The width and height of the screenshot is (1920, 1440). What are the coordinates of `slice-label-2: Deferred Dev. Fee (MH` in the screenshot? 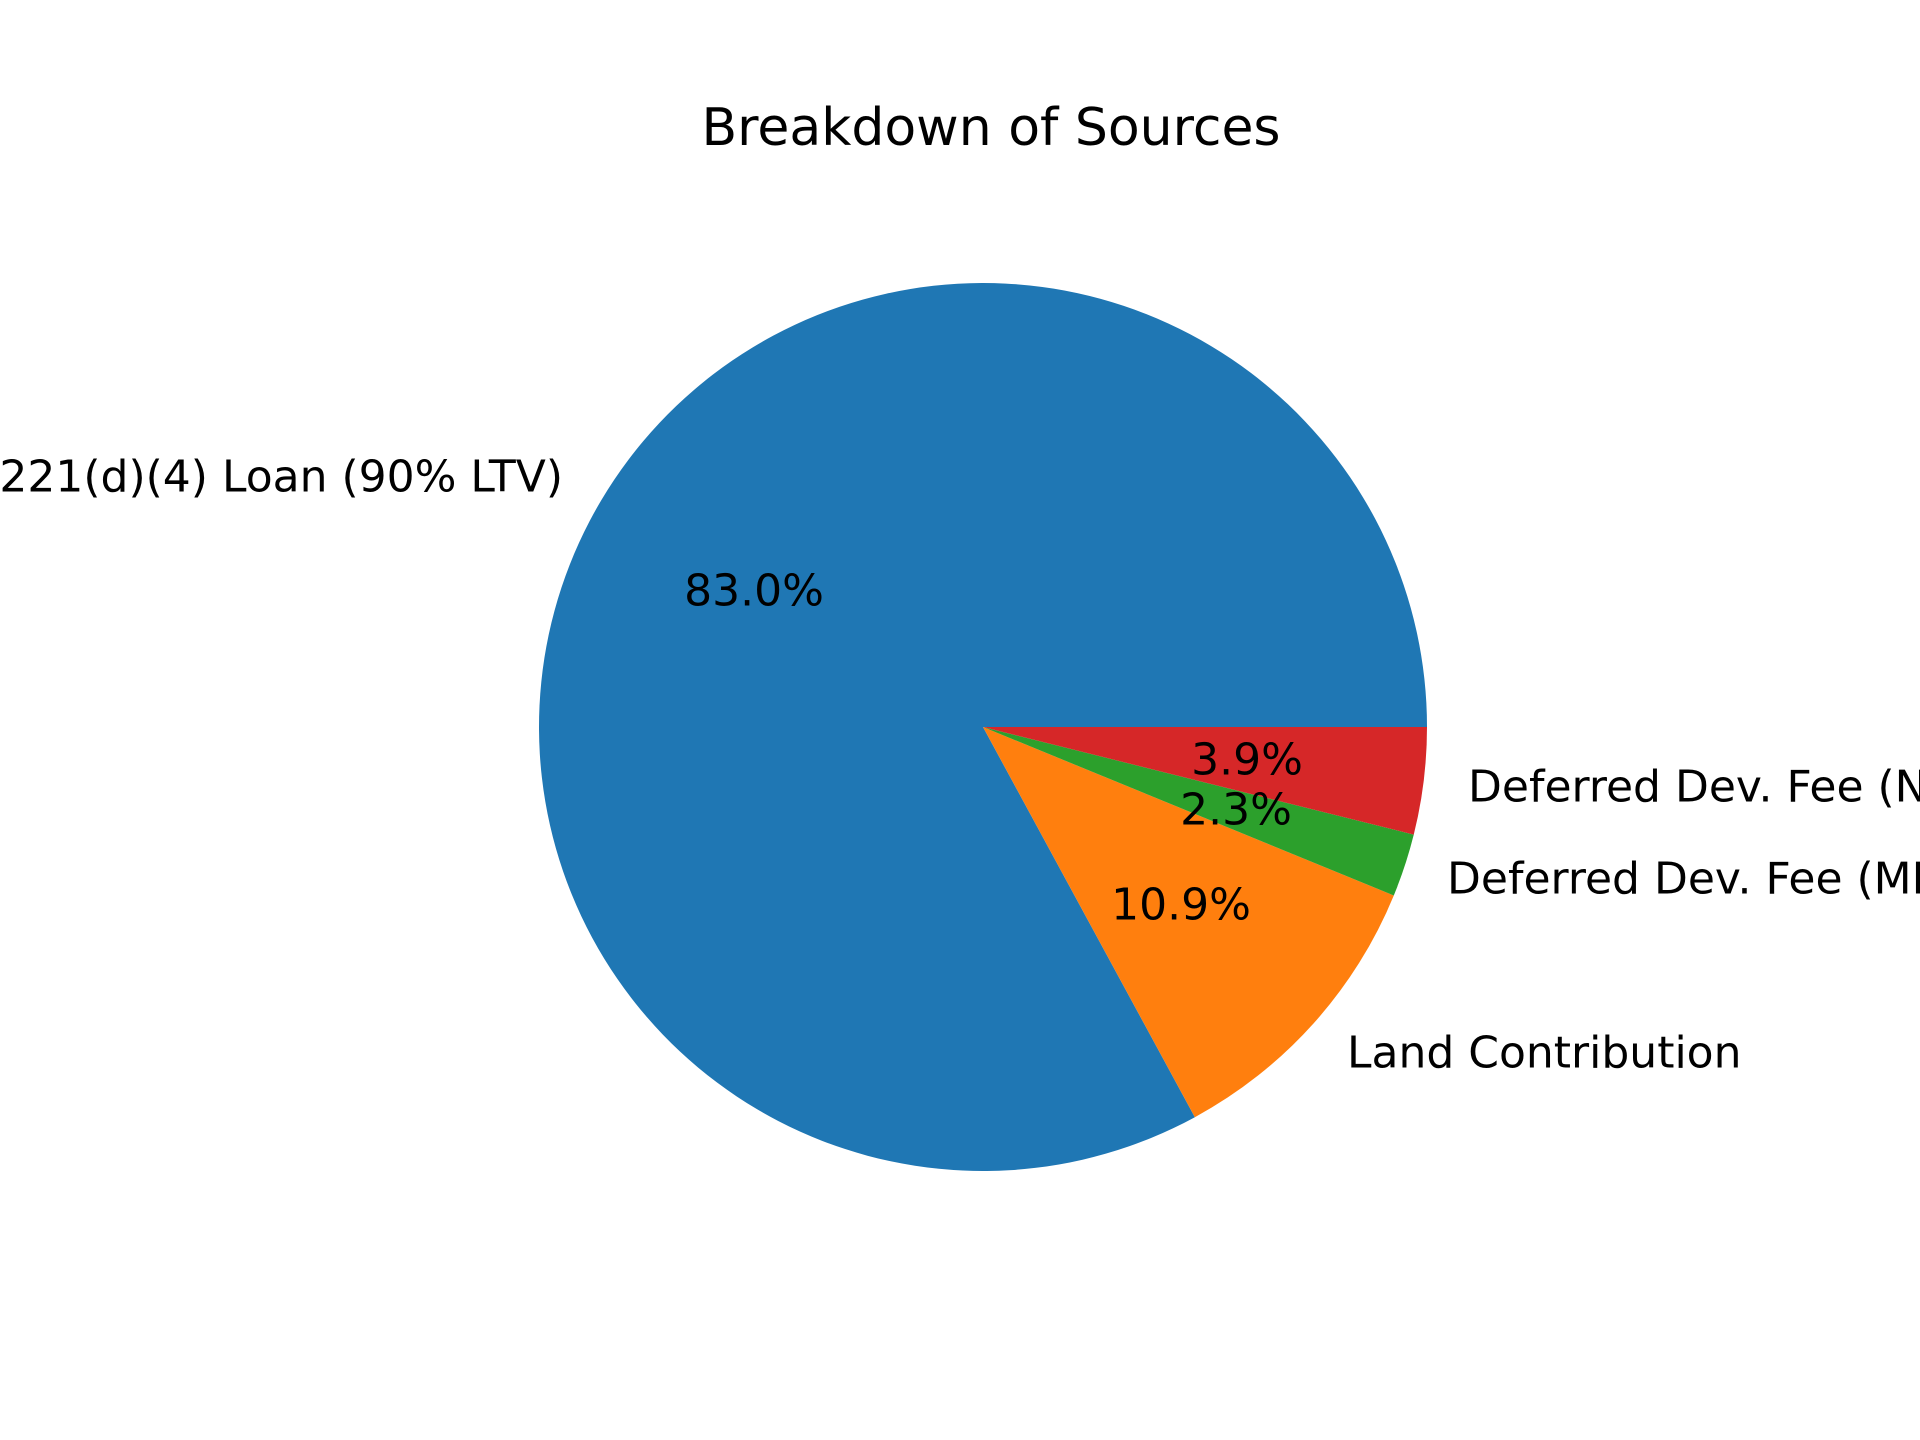 It's located at (1683, 879).